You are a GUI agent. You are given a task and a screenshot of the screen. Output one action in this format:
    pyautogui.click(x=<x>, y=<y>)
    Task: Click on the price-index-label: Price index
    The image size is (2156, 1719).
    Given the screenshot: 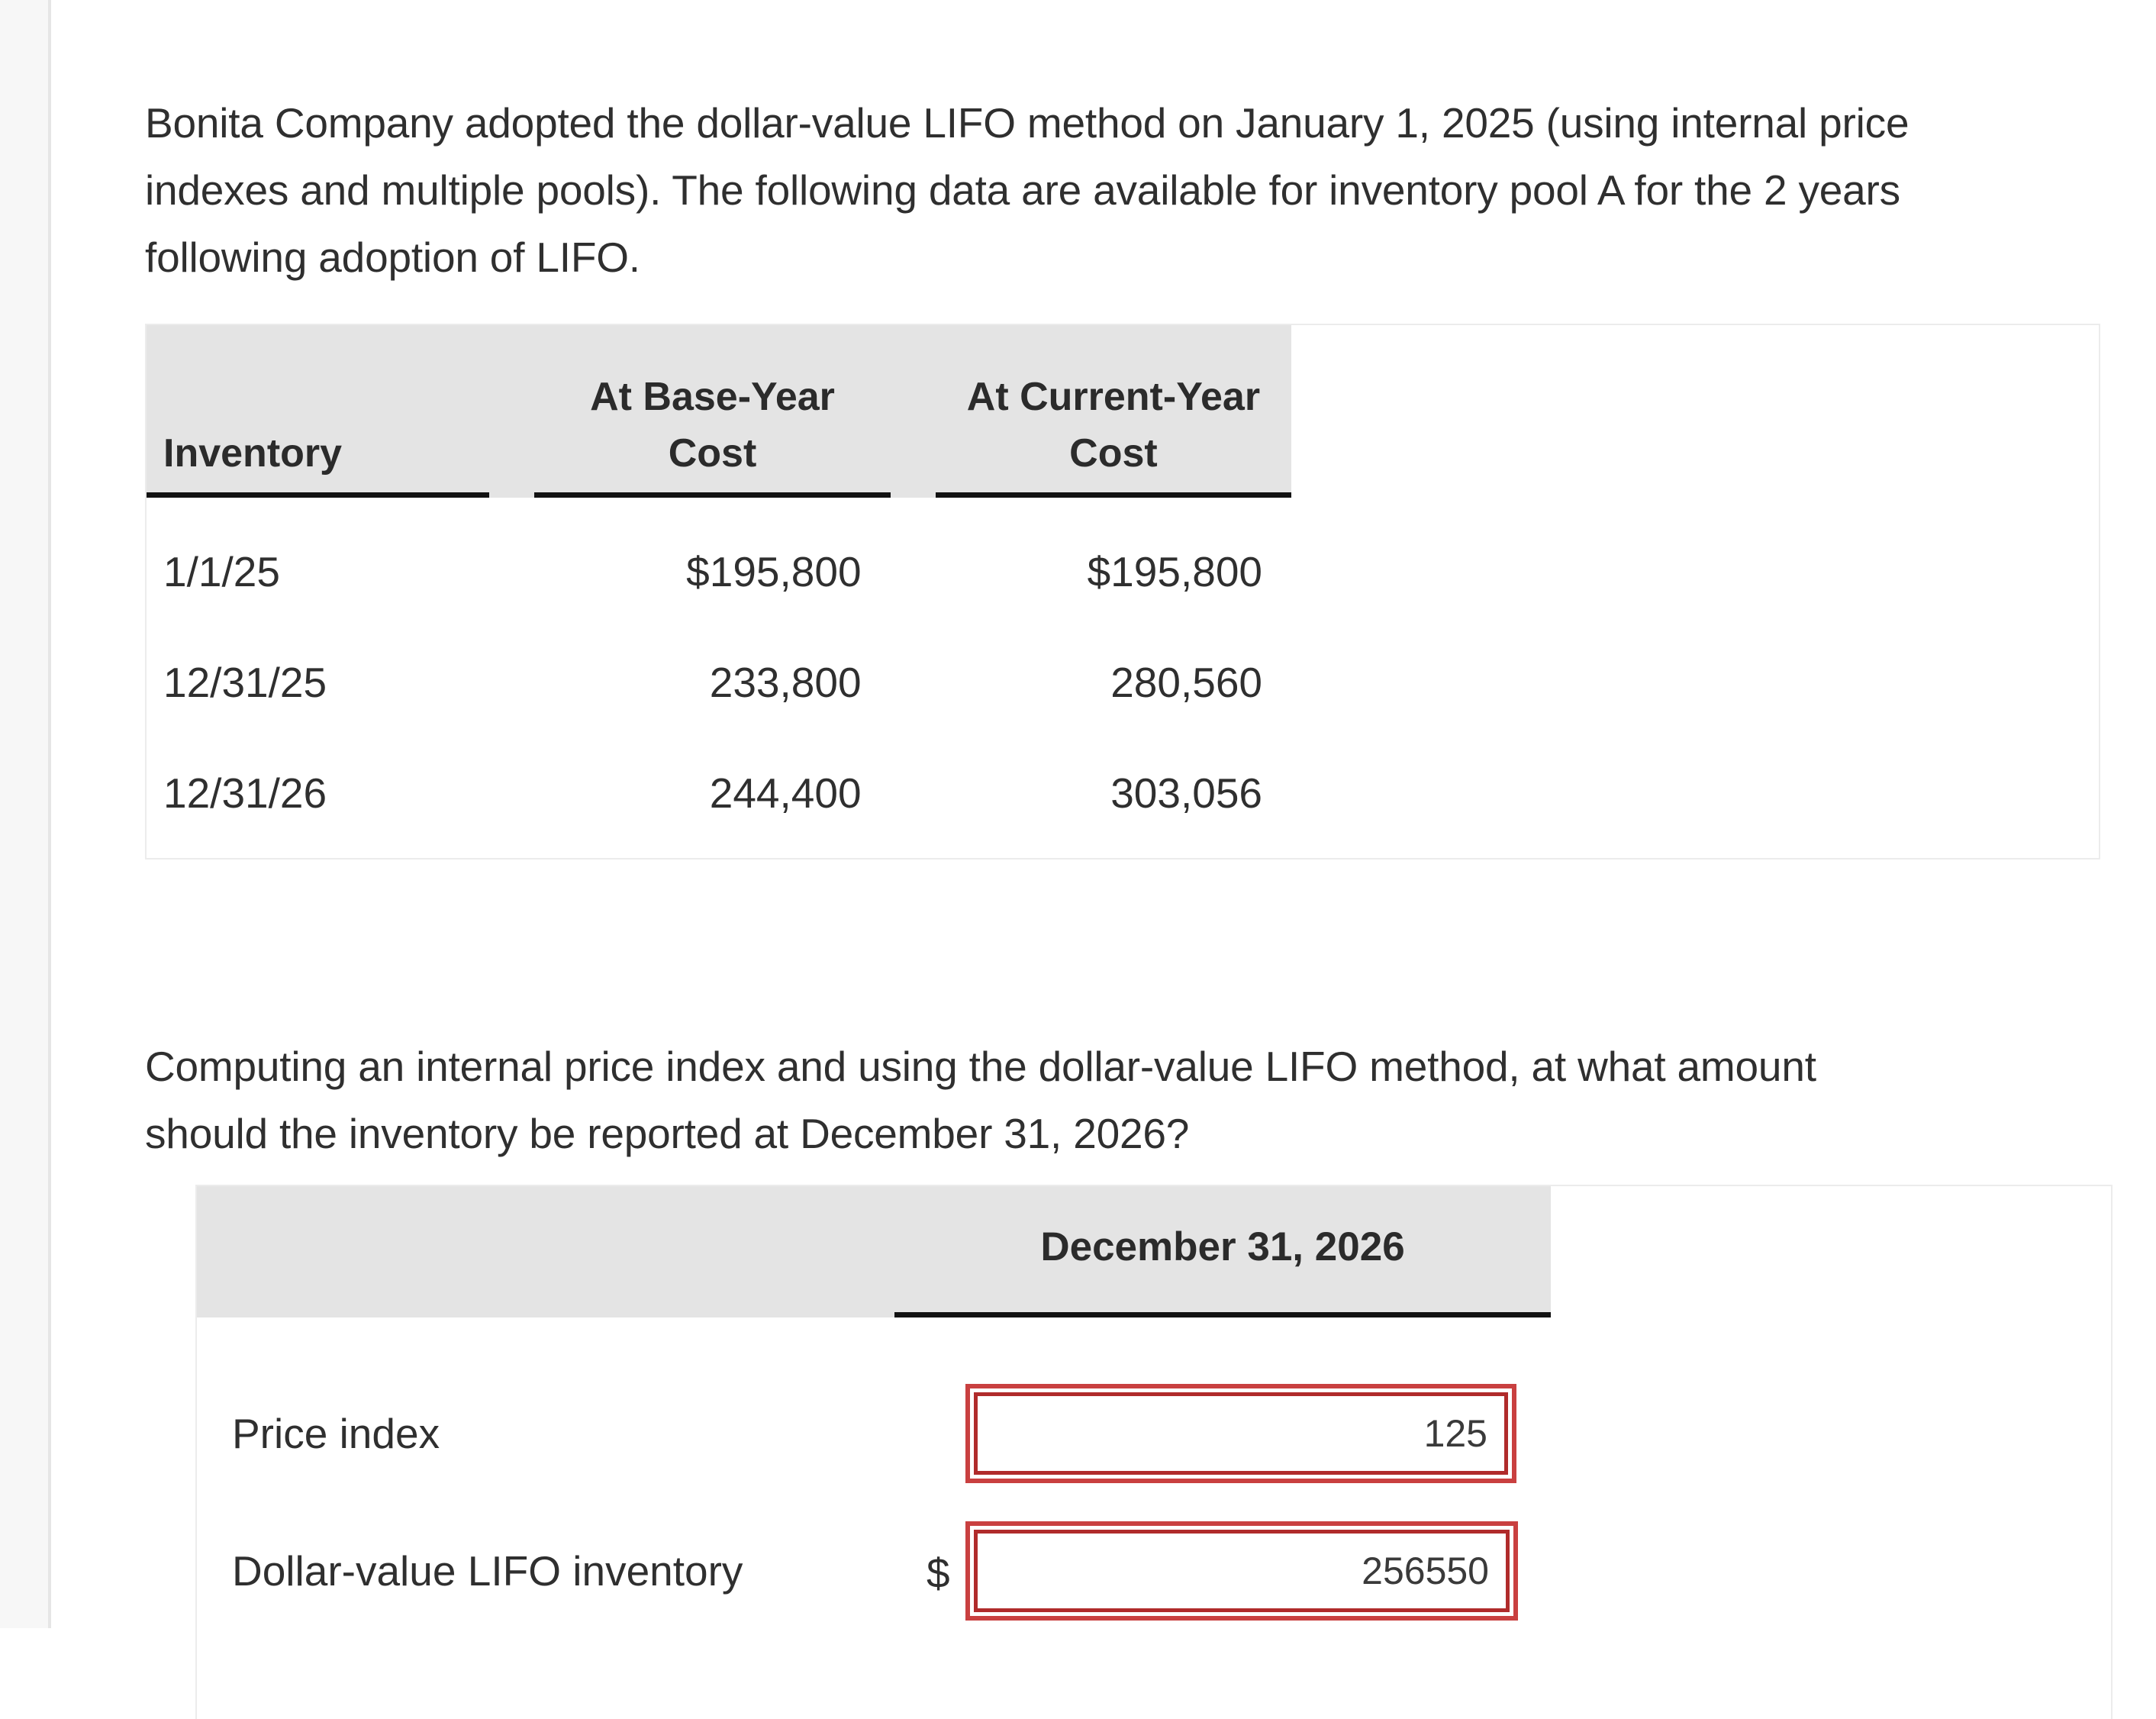 What is the action you would take?
    pyautogui.click(x=336, y=1433)
    